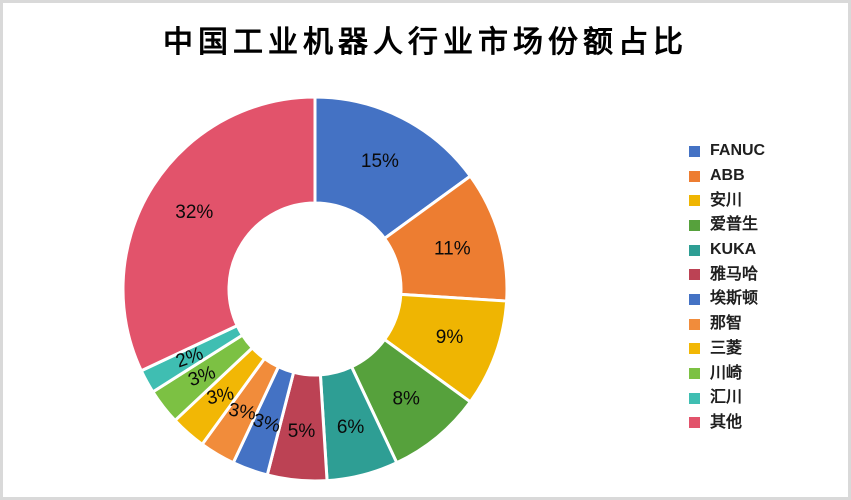 This screenshot has width=851, height=500. I want to click on legend-item-汇川: 汇川, so click(727, 398).